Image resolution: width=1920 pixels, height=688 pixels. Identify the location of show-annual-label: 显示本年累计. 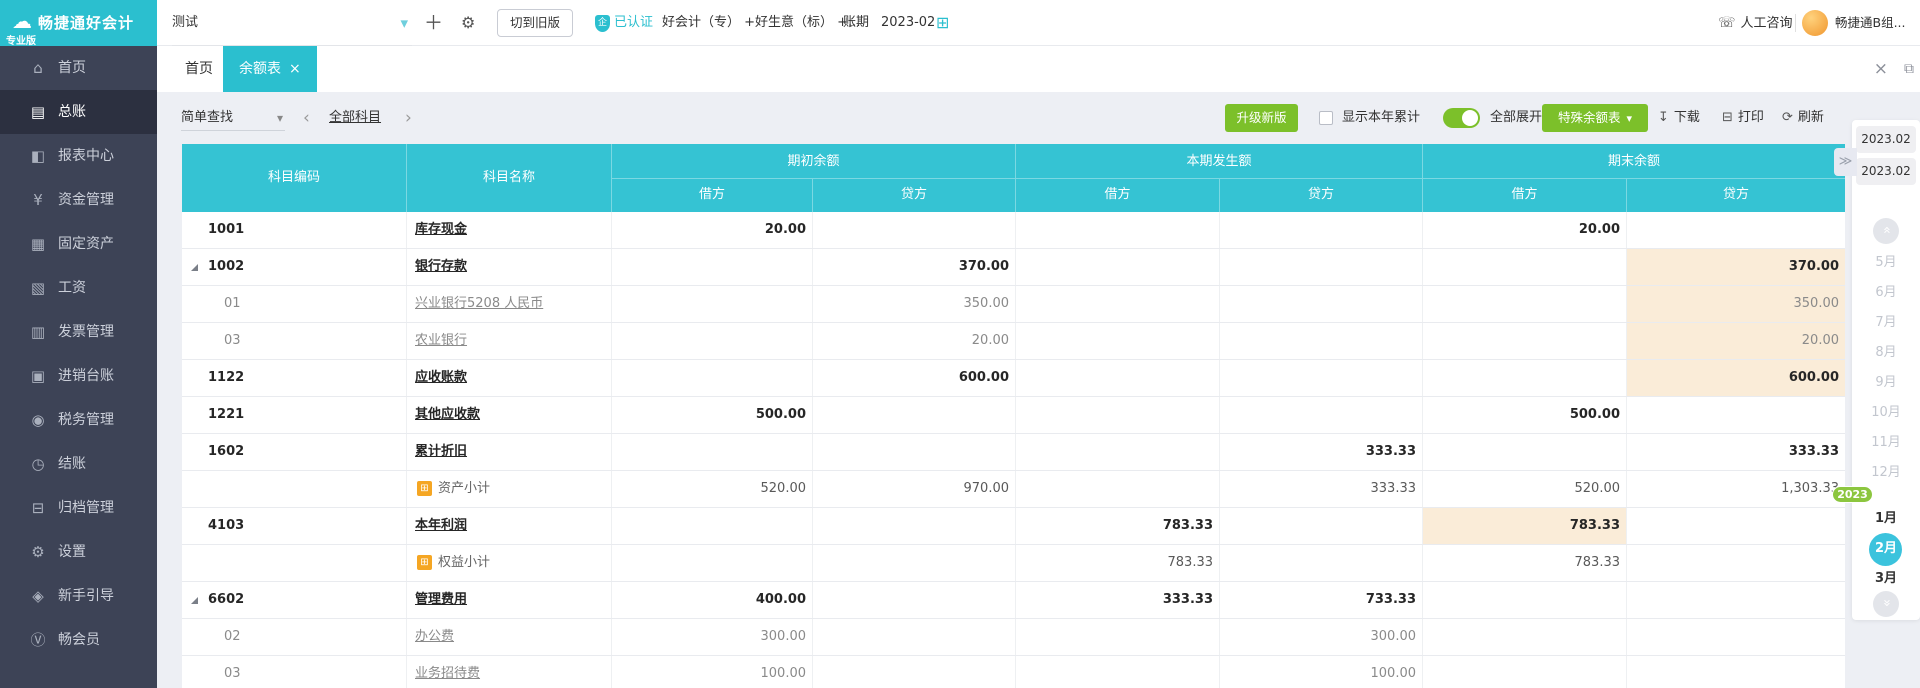
(1381, 117).